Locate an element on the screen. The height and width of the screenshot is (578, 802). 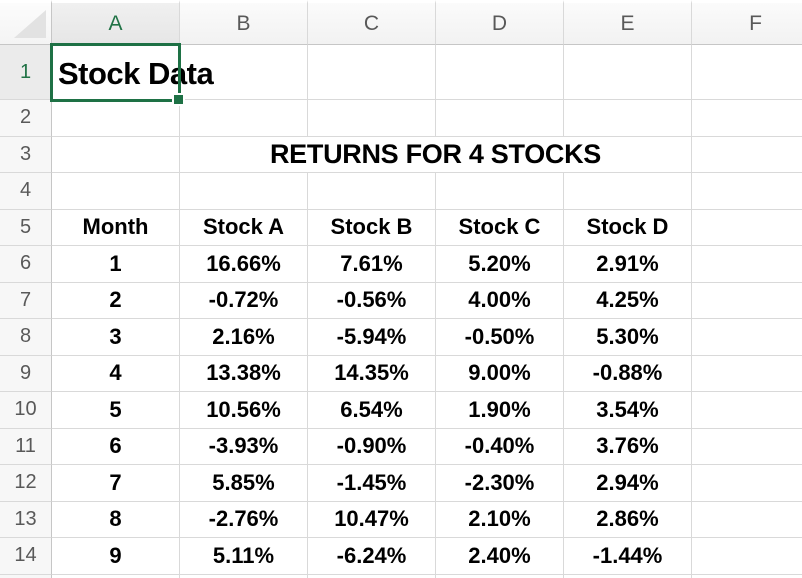
column-header-D: D is located at coordinates (500, 22).